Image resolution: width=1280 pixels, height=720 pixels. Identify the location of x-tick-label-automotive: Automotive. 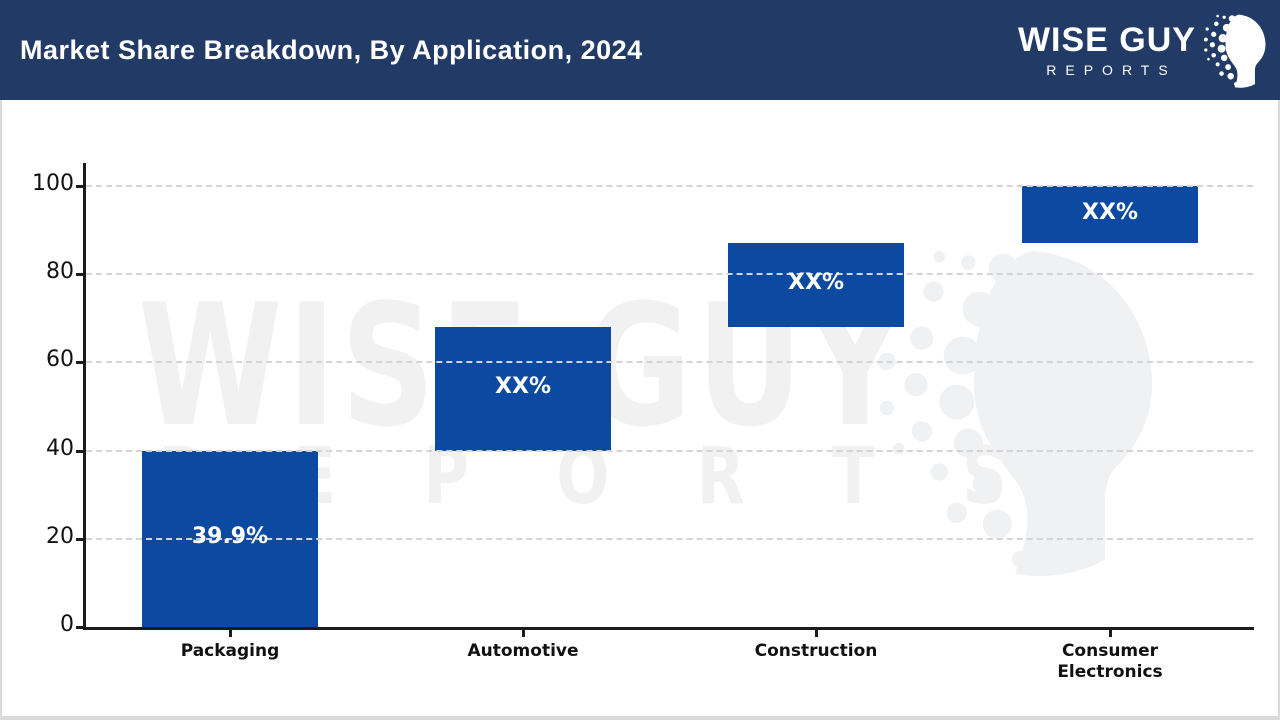
(523, 651).